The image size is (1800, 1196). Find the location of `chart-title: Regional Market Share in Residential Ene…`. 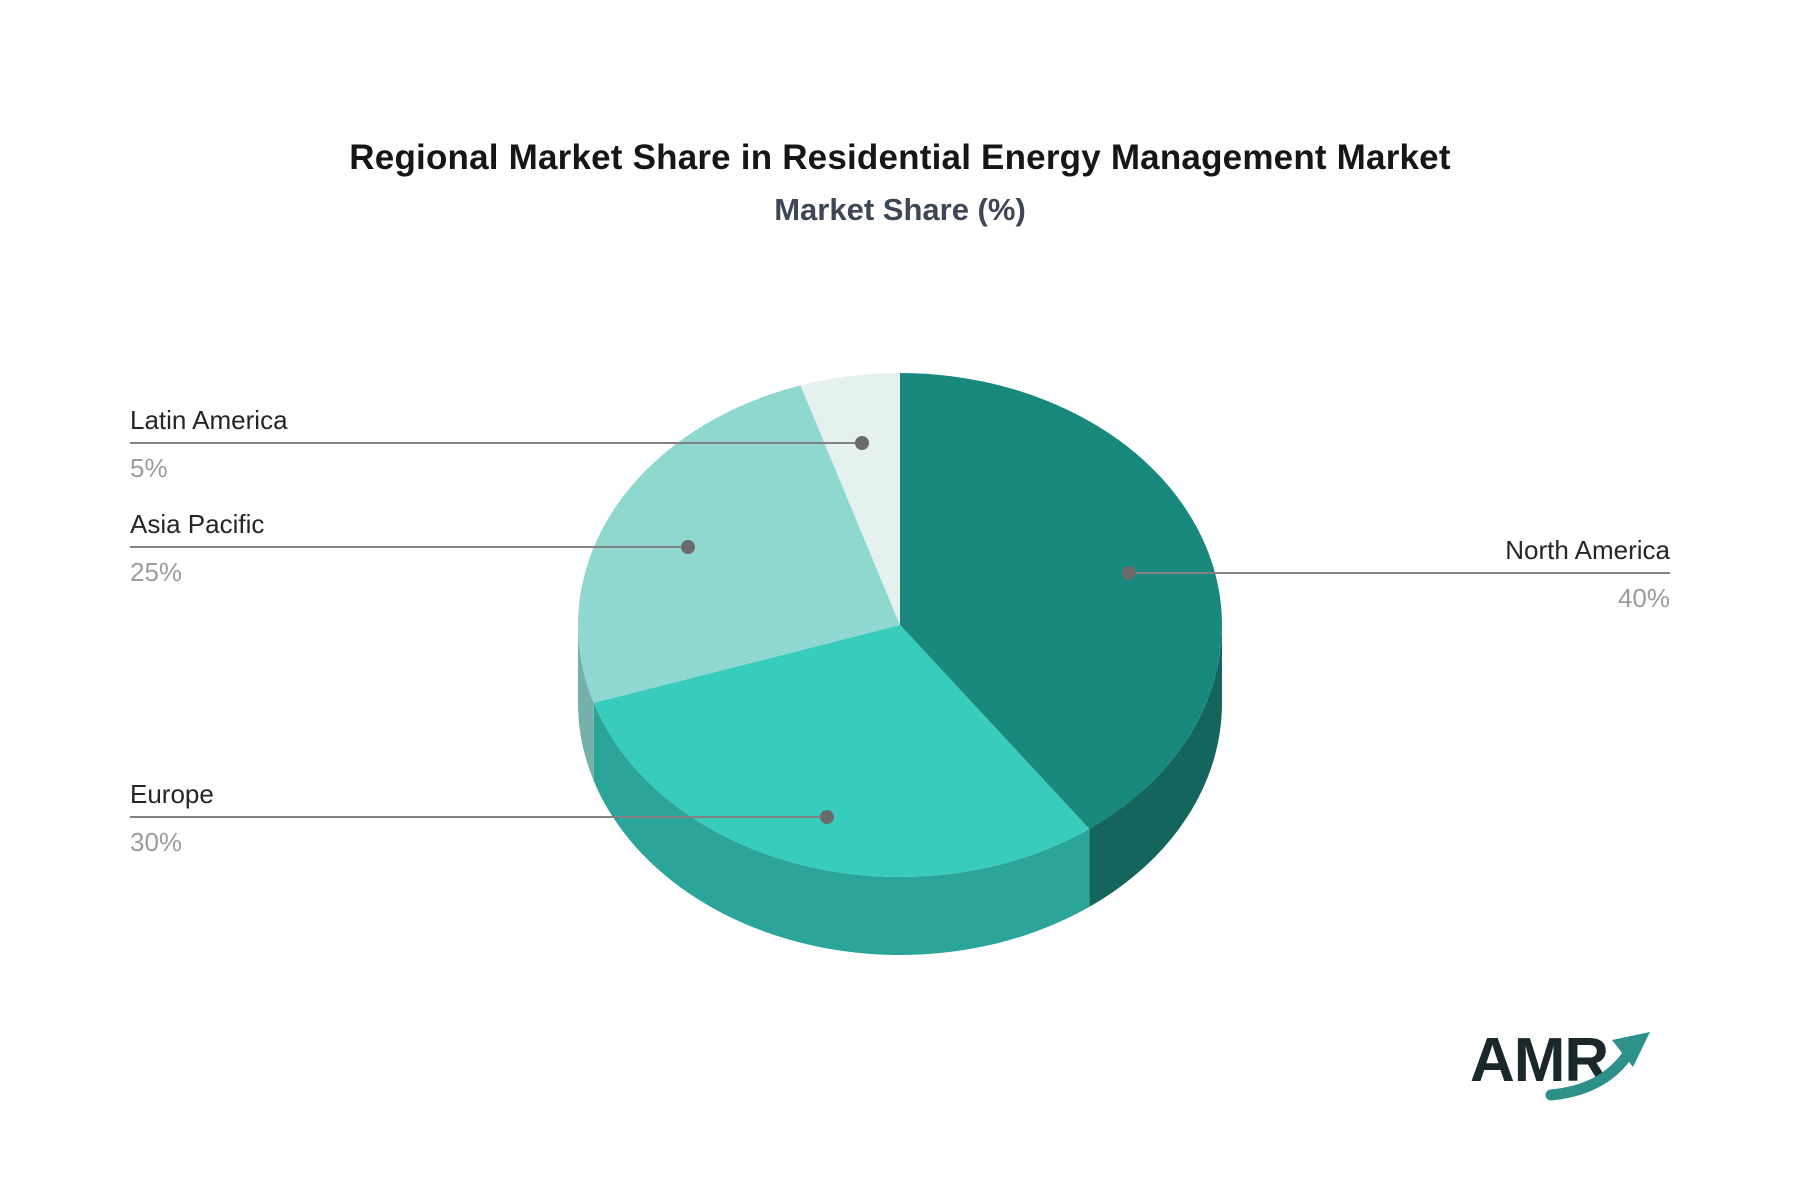

chart-title: Regional Market Share in Residential Ene… is located at coordinates (900, 157).